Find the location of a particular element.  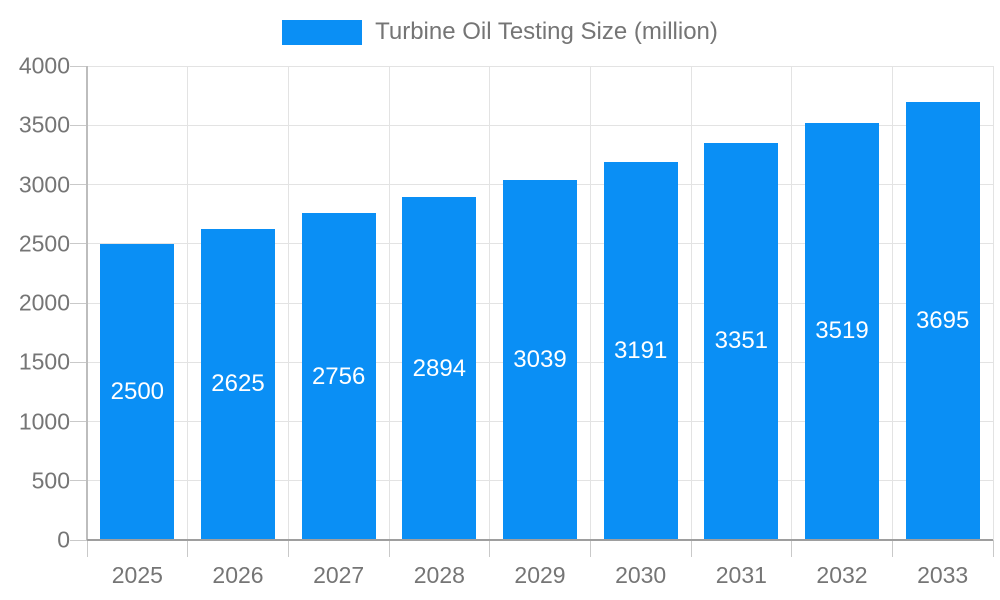

bar: 3351 is located at coordinates (741, 340).